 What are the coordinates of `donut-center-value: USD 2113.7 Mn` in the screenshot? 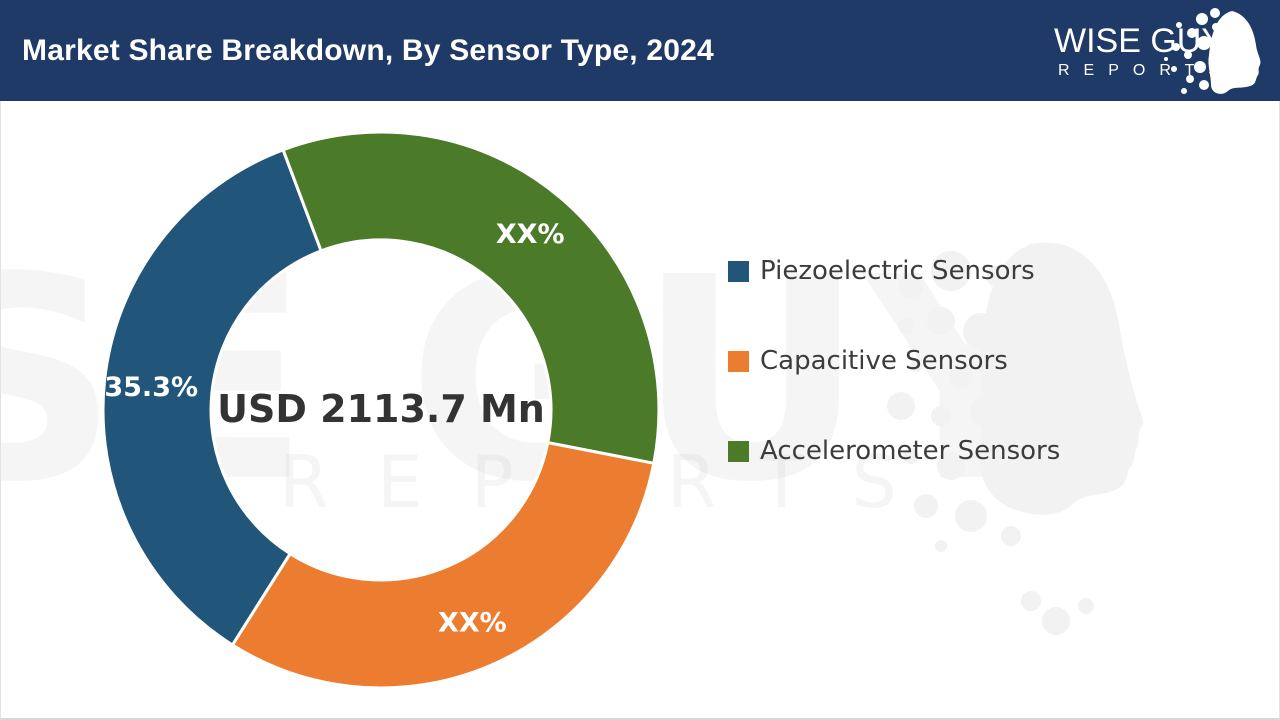 It's located at (381, 409).